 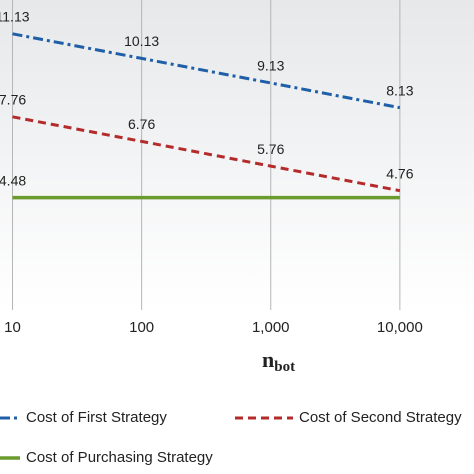 What do you see at coordinates (13, 99) in the screenshot?
I see `data-label: 7.76` at bounding box center [13, 99].